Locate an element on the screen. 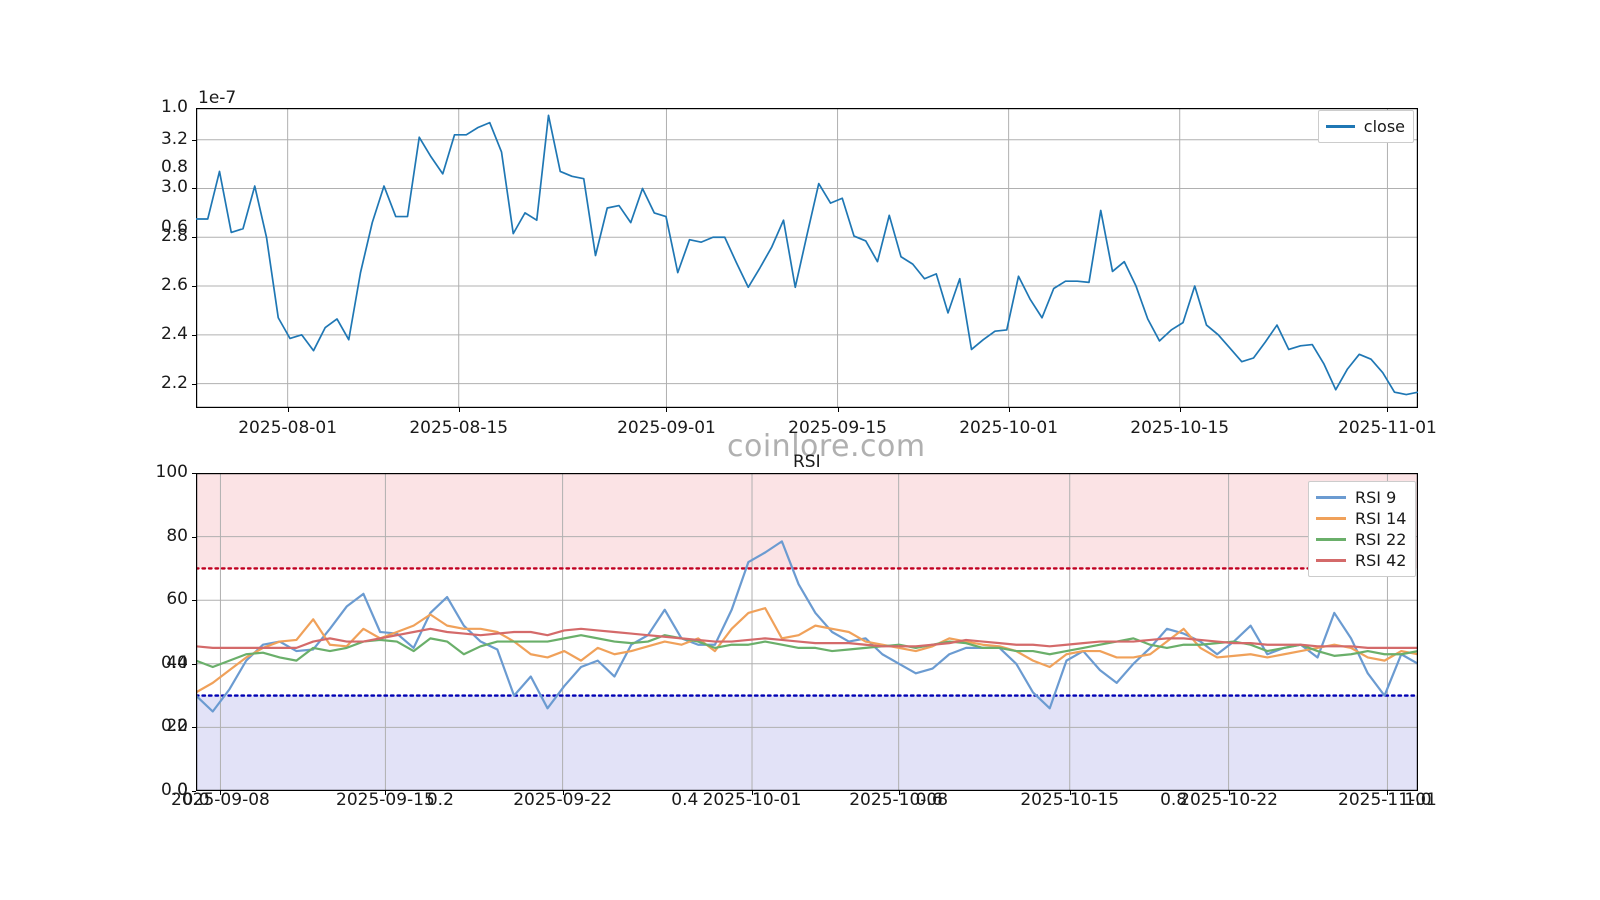 Image resolution: width=1600 pixels, height=900 pixels. rsi-y-tick-secondary: 0.4 is located at coordinates (174, 662).